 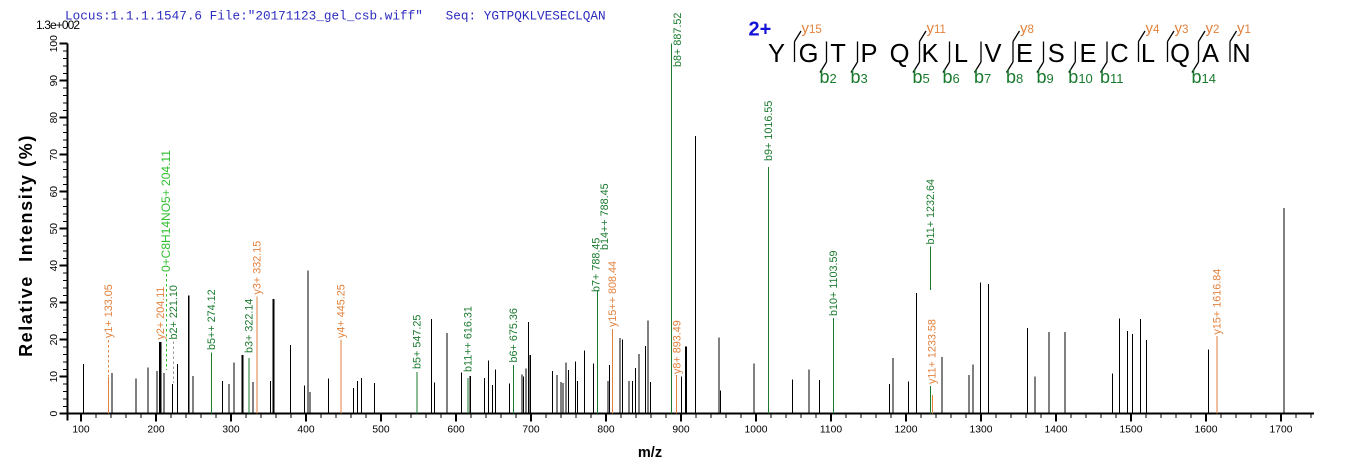 What do you see at coordinates (1056, 430) in the screenshot?
I see `svg-text: 1400` at bounding box center [1056, 430].